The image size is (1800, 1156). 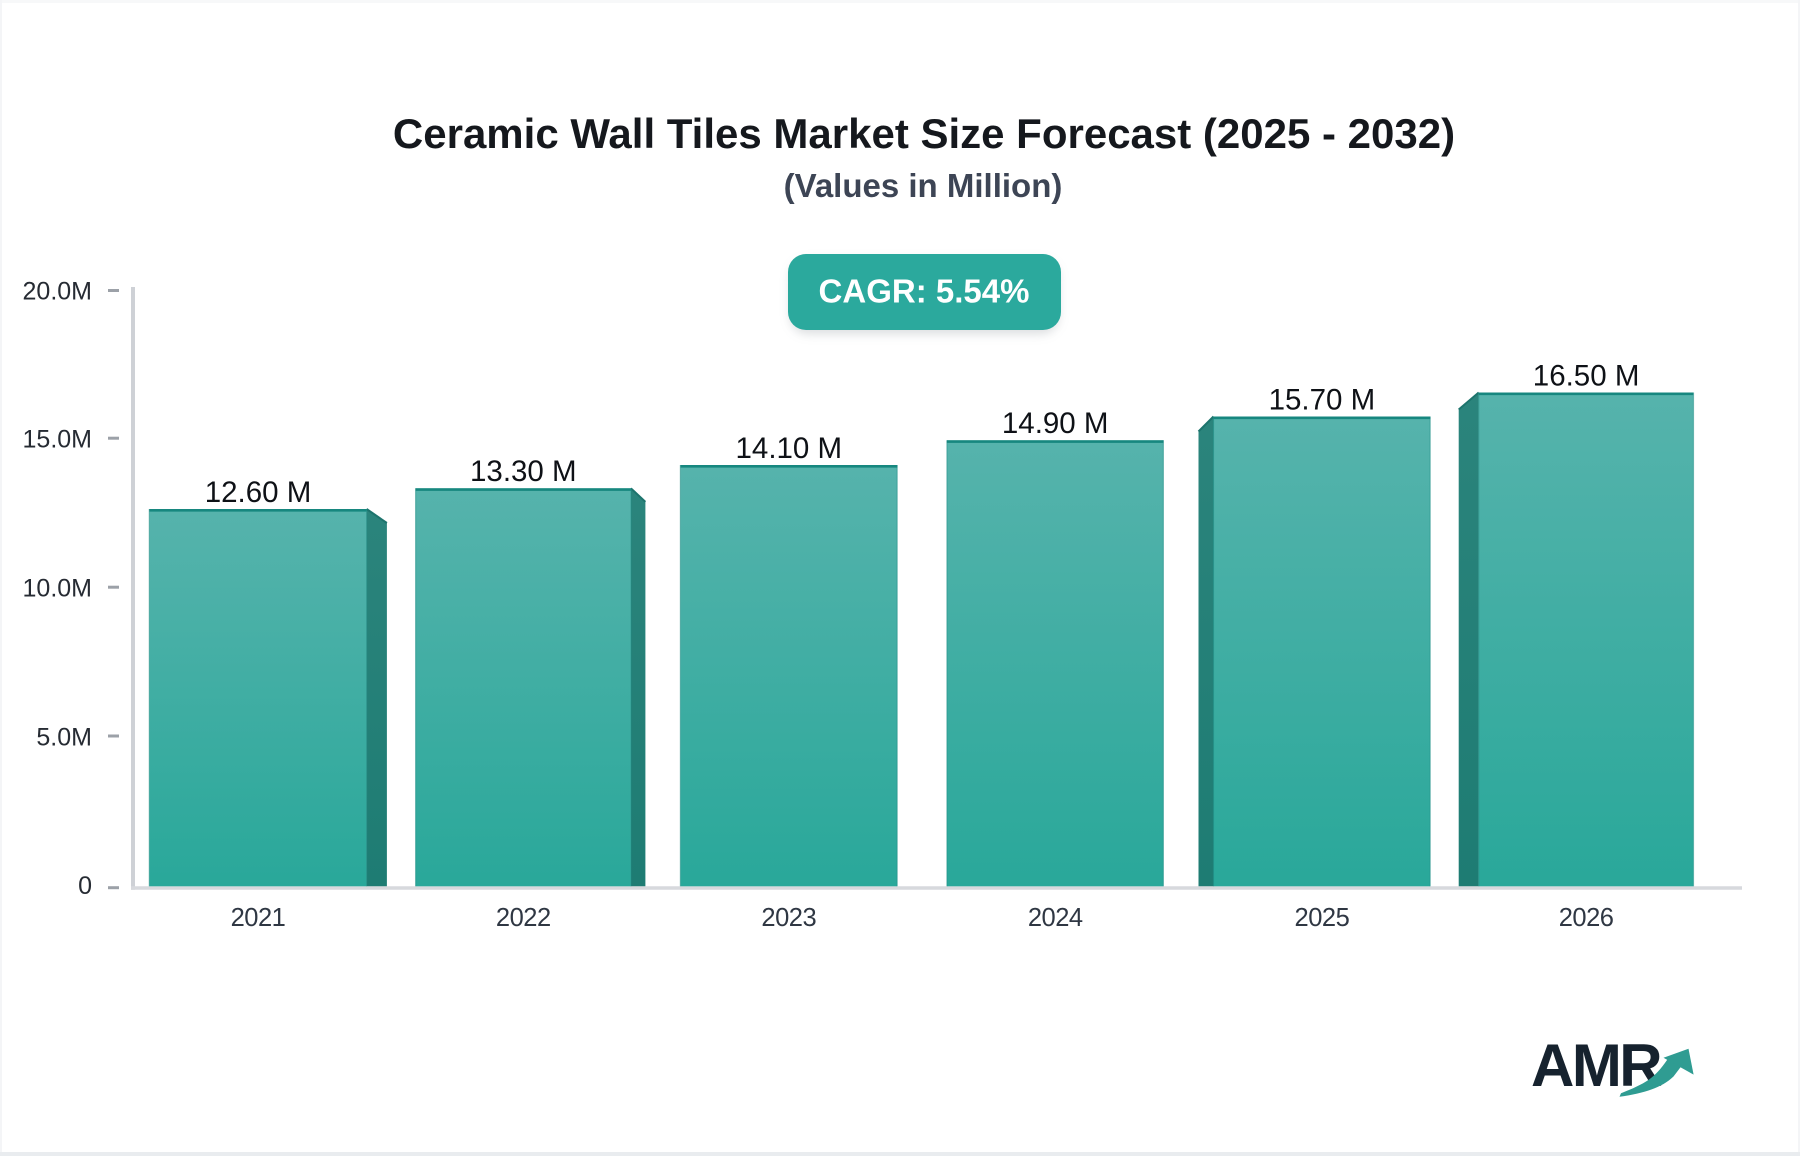 What do you see at coordinates (1055, 918) in the screenshot?
I see `svg-text: 2024` at bounding box center [1055, 918].